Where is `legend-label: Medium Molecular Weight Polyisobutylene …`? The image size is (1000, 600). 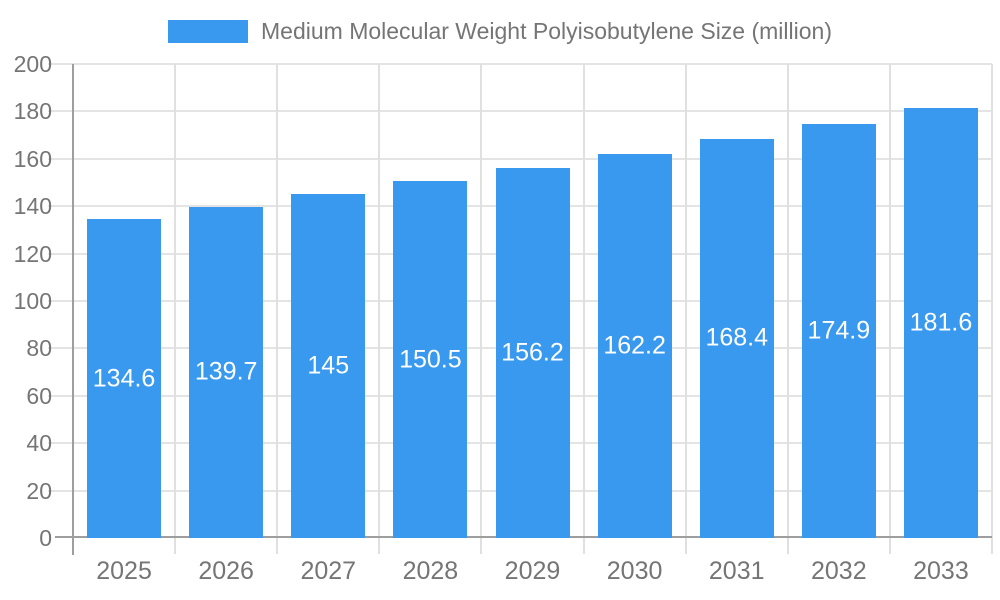
legend-label: Medium Molecular Weight Polyisobutylene … is located at coordinates (546, 31).